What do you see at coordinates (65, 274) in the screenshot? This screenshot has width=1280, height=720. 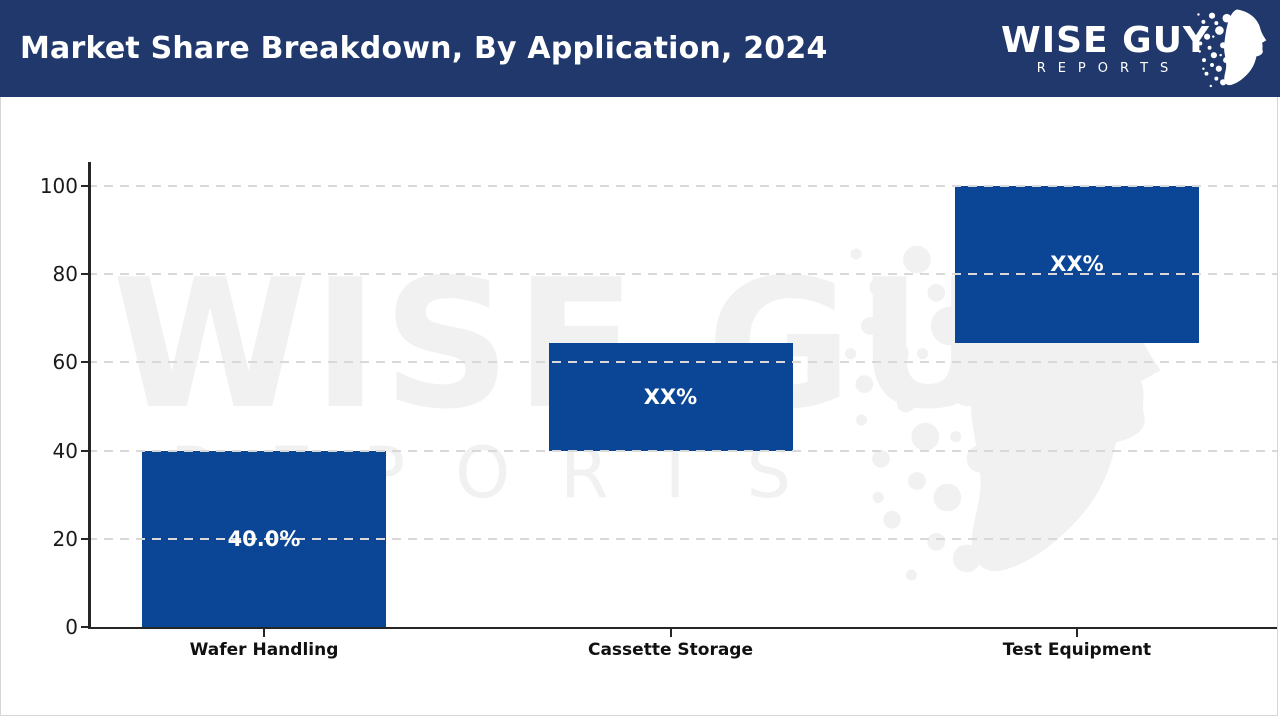 I see `y-tick-label: 80` at bounding box center [65, 274].